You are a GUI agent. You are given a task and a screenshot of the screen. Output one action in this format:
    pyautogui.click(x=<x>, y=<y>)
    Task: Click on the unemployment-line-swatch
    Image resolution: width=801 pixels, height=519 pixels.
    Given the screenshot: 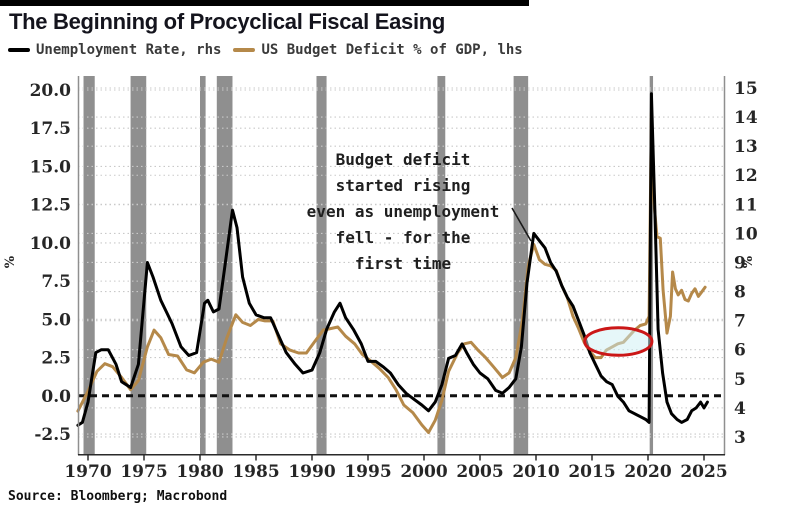 What is the action you would take?
    pyautogui.click(x=19, y=50)
    